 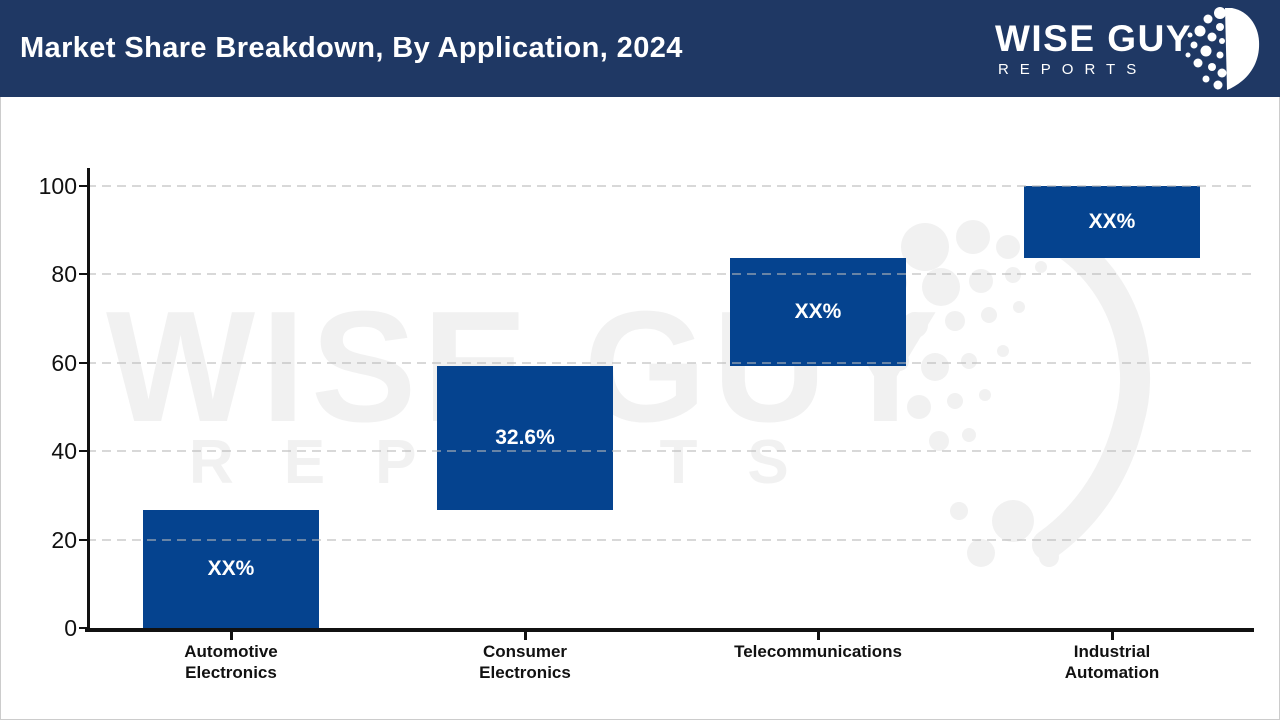 I want to click on y-tick-label-0: 0, so click(x=70, y=628).